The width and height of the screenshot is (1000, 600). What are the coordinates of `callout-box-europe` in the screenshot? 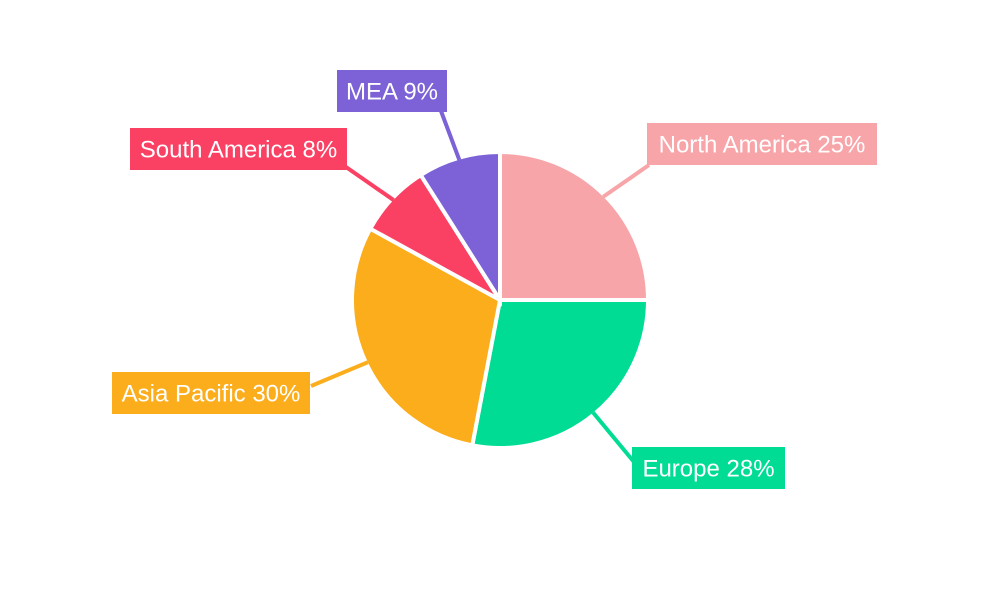 It's located at (708, 468).